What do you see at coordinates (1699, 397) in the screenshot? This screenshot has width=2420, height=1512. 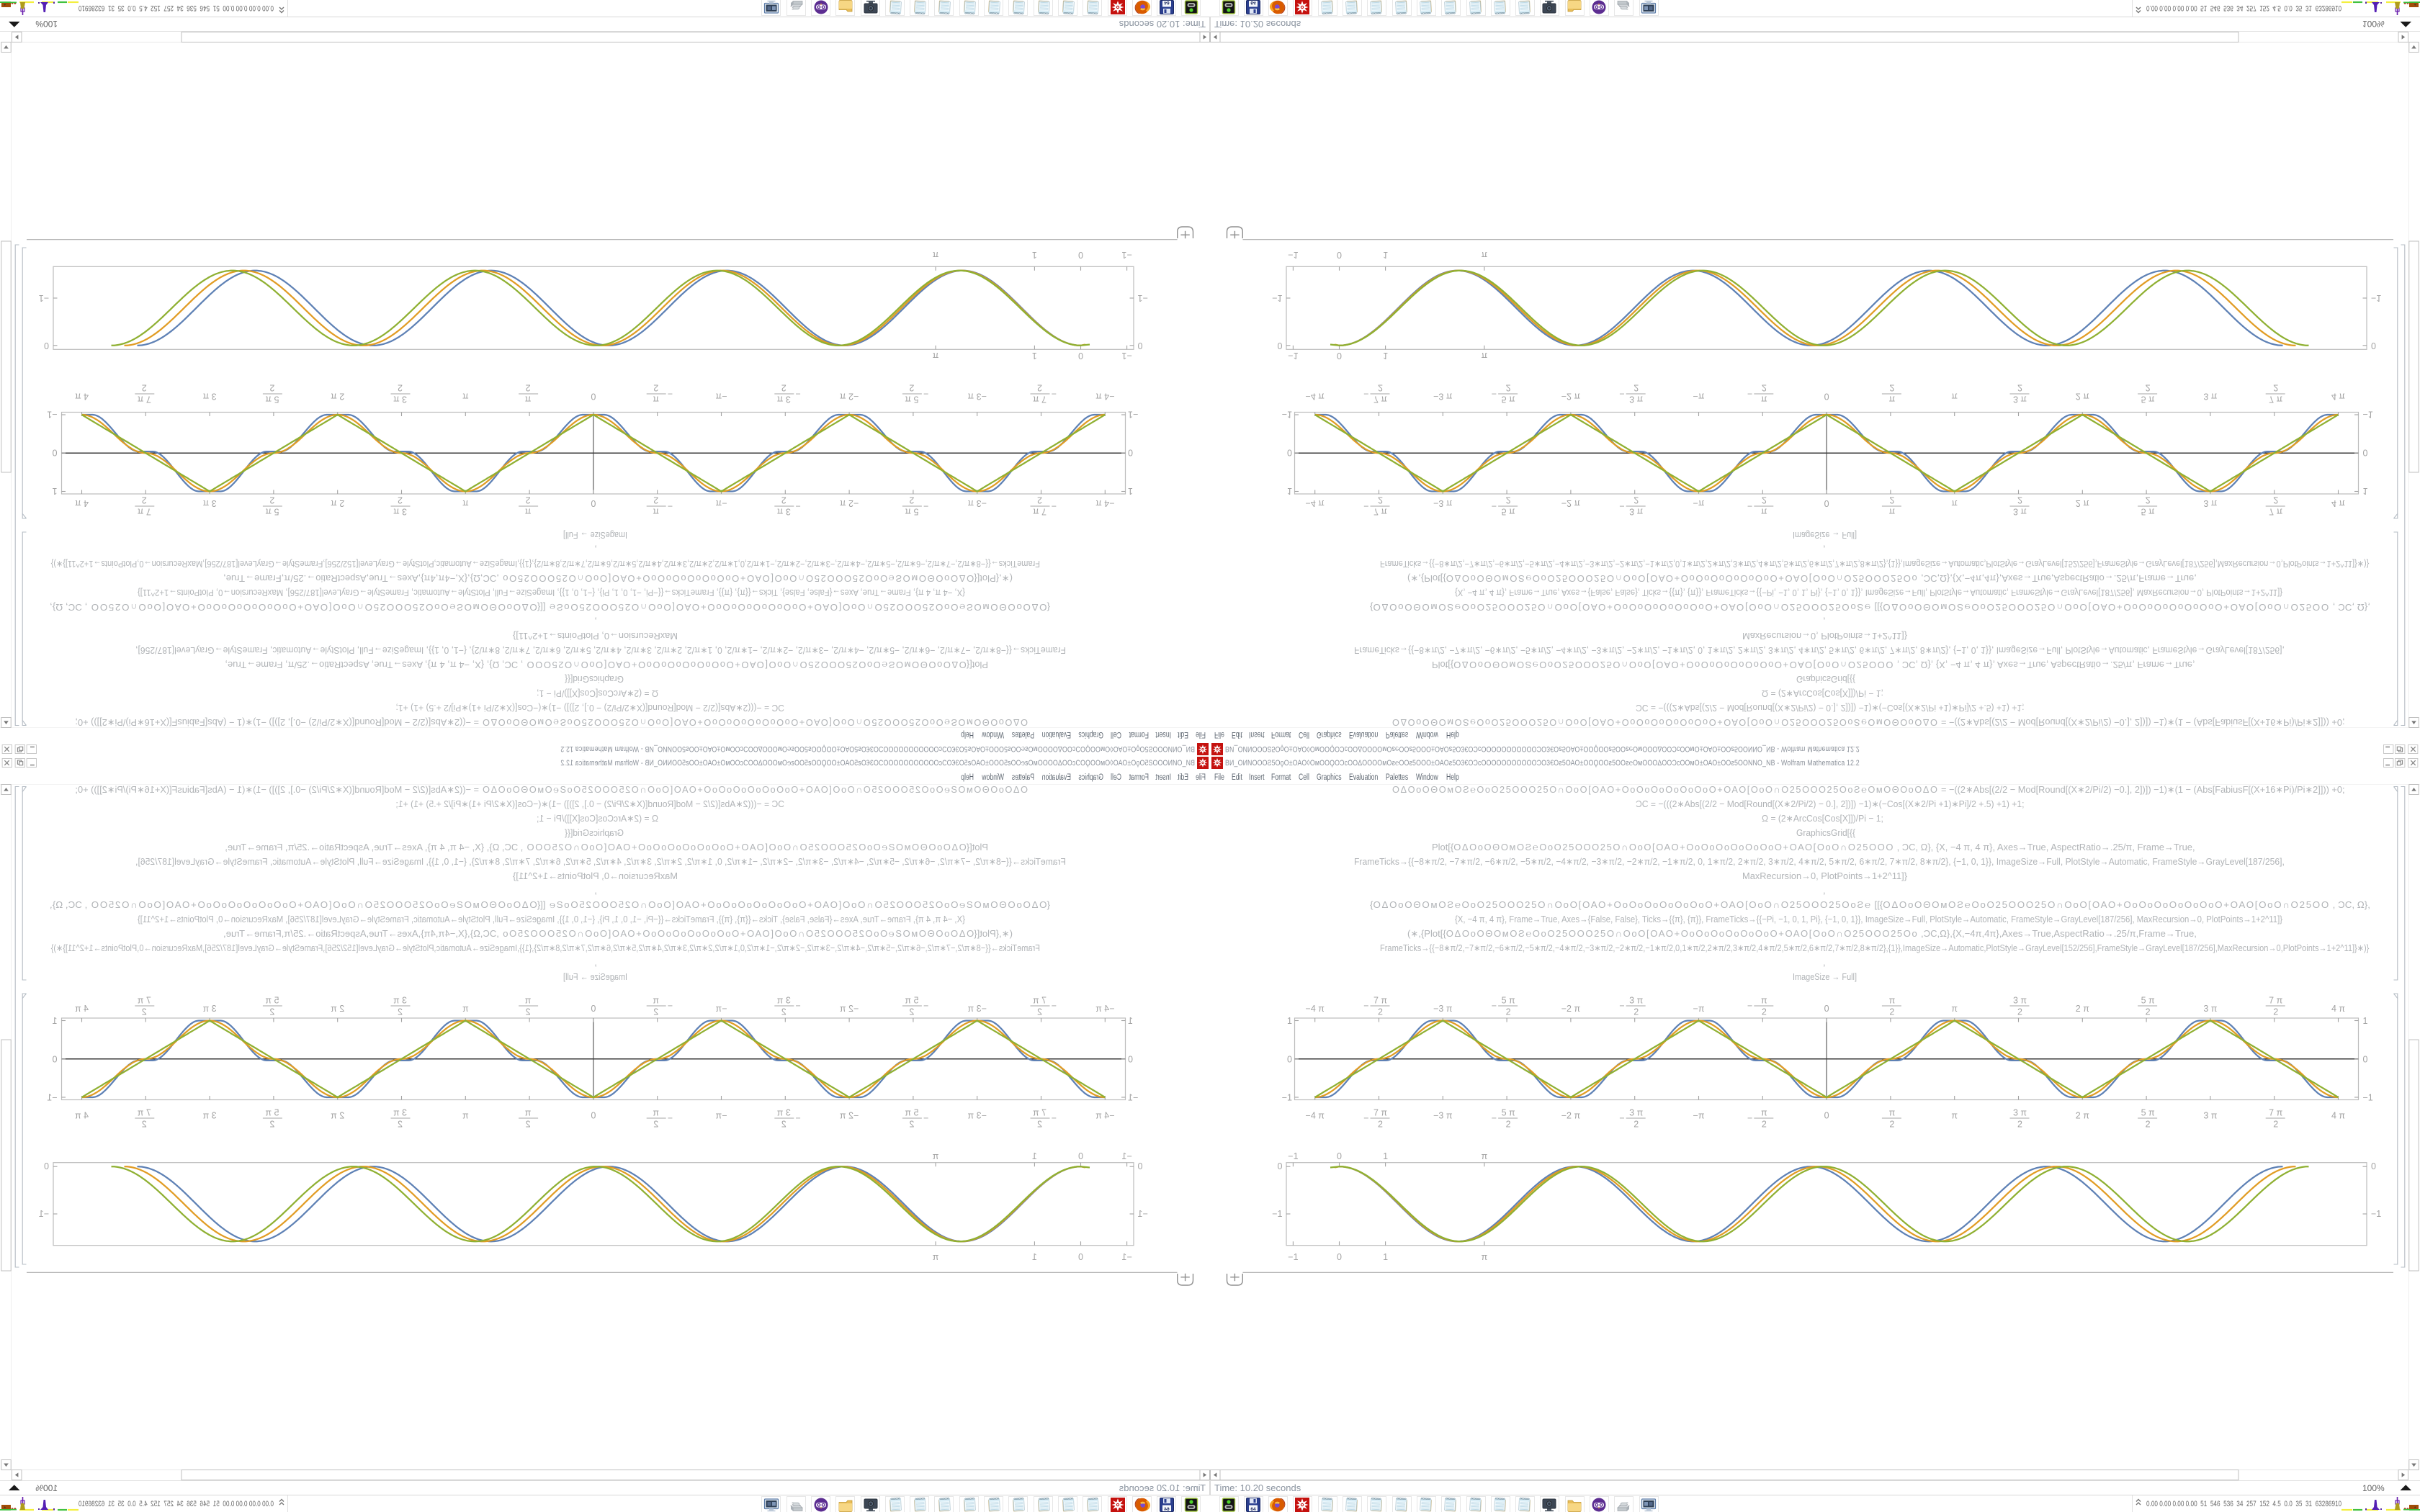 I see `svg-text: −π` at bounding box center [1699, 397].